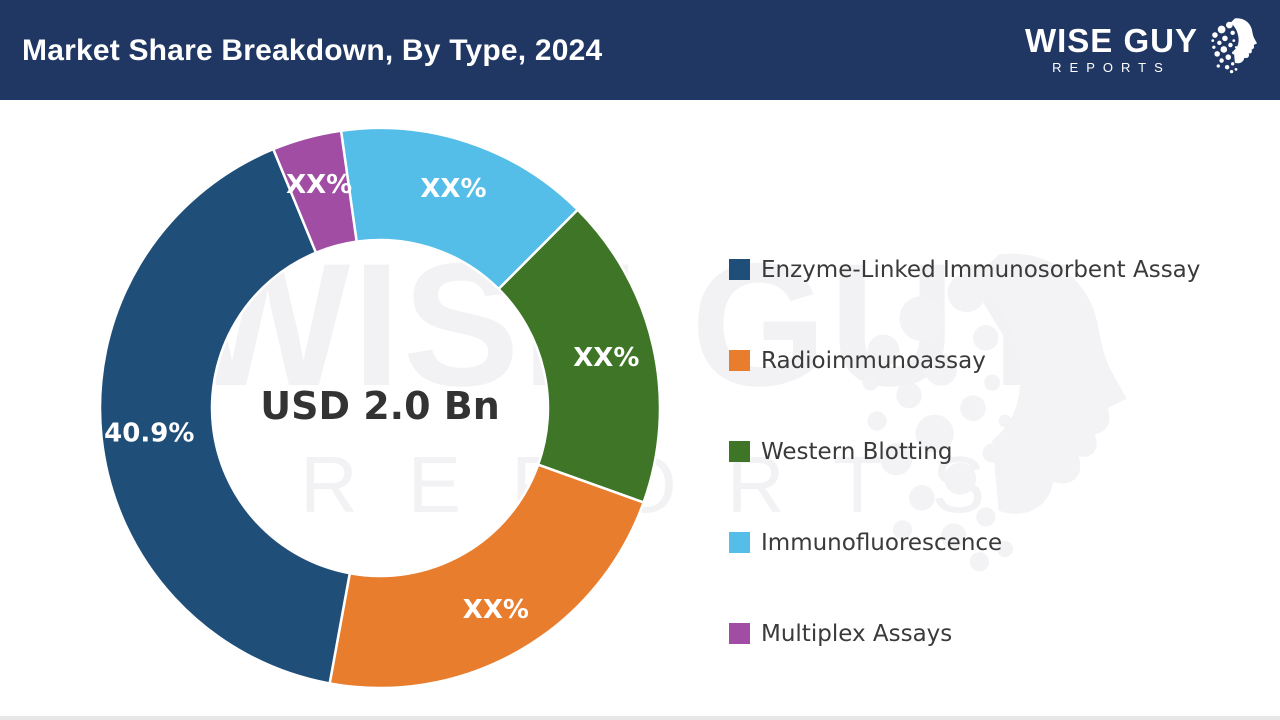 The width and height of the screenshot is (1280, 720). Describe the element at coordinates (312, 50) in the screenshot. I see `page-title: Market Share Breakdown, By Type, 2024` at that location.